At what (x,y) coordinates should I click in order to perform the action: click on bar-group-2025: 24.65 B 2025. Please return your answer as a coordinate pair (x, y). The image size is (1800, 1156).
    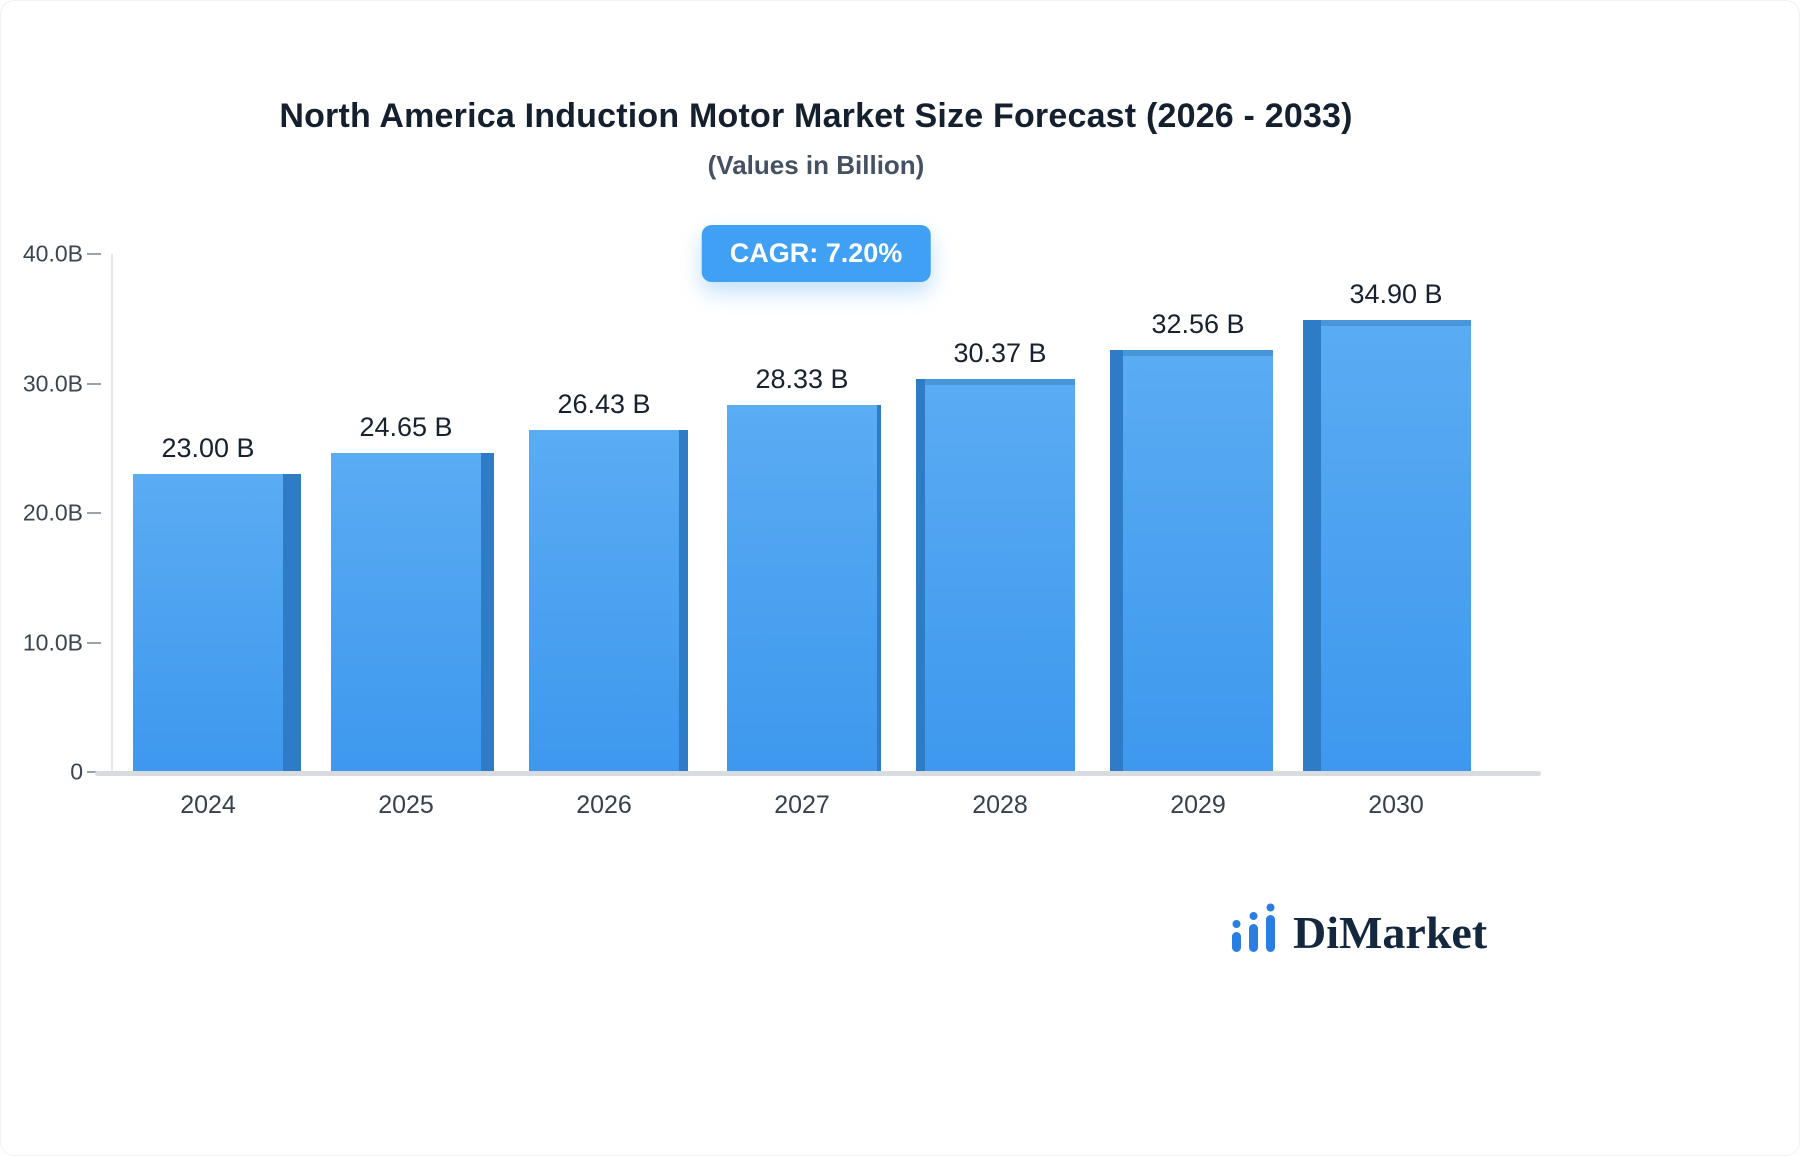
    Looking at the image, I should click on (412, 615).